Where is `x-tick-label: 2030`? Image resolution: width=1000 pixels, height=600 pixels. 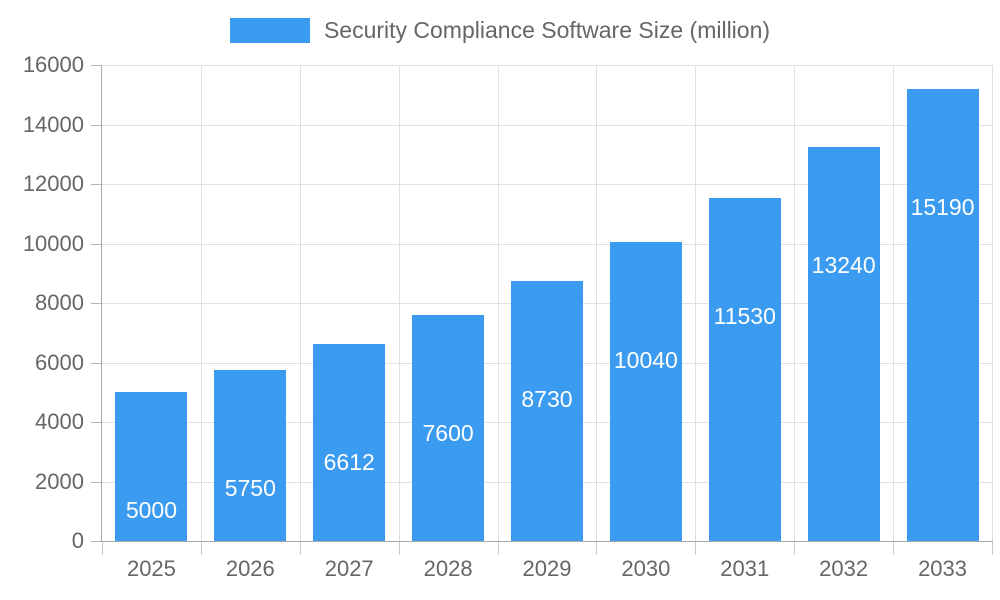 x-tick-label: 2030 is located at coordinates (646, 568).